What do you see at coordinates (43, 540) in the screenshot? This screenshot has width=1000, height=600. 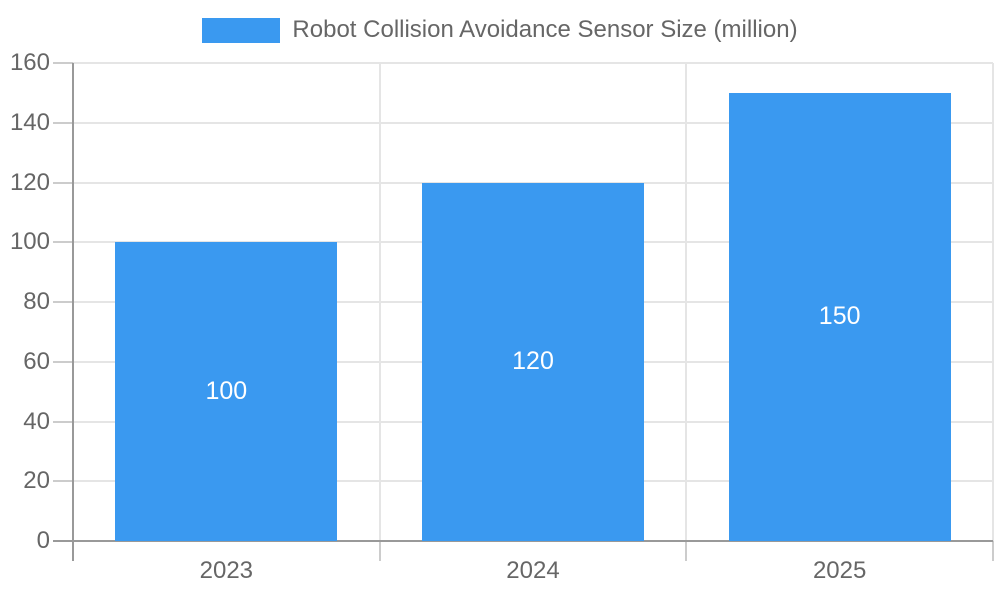 I see `y-tick-label: 0` at bounding box center [43, 540].